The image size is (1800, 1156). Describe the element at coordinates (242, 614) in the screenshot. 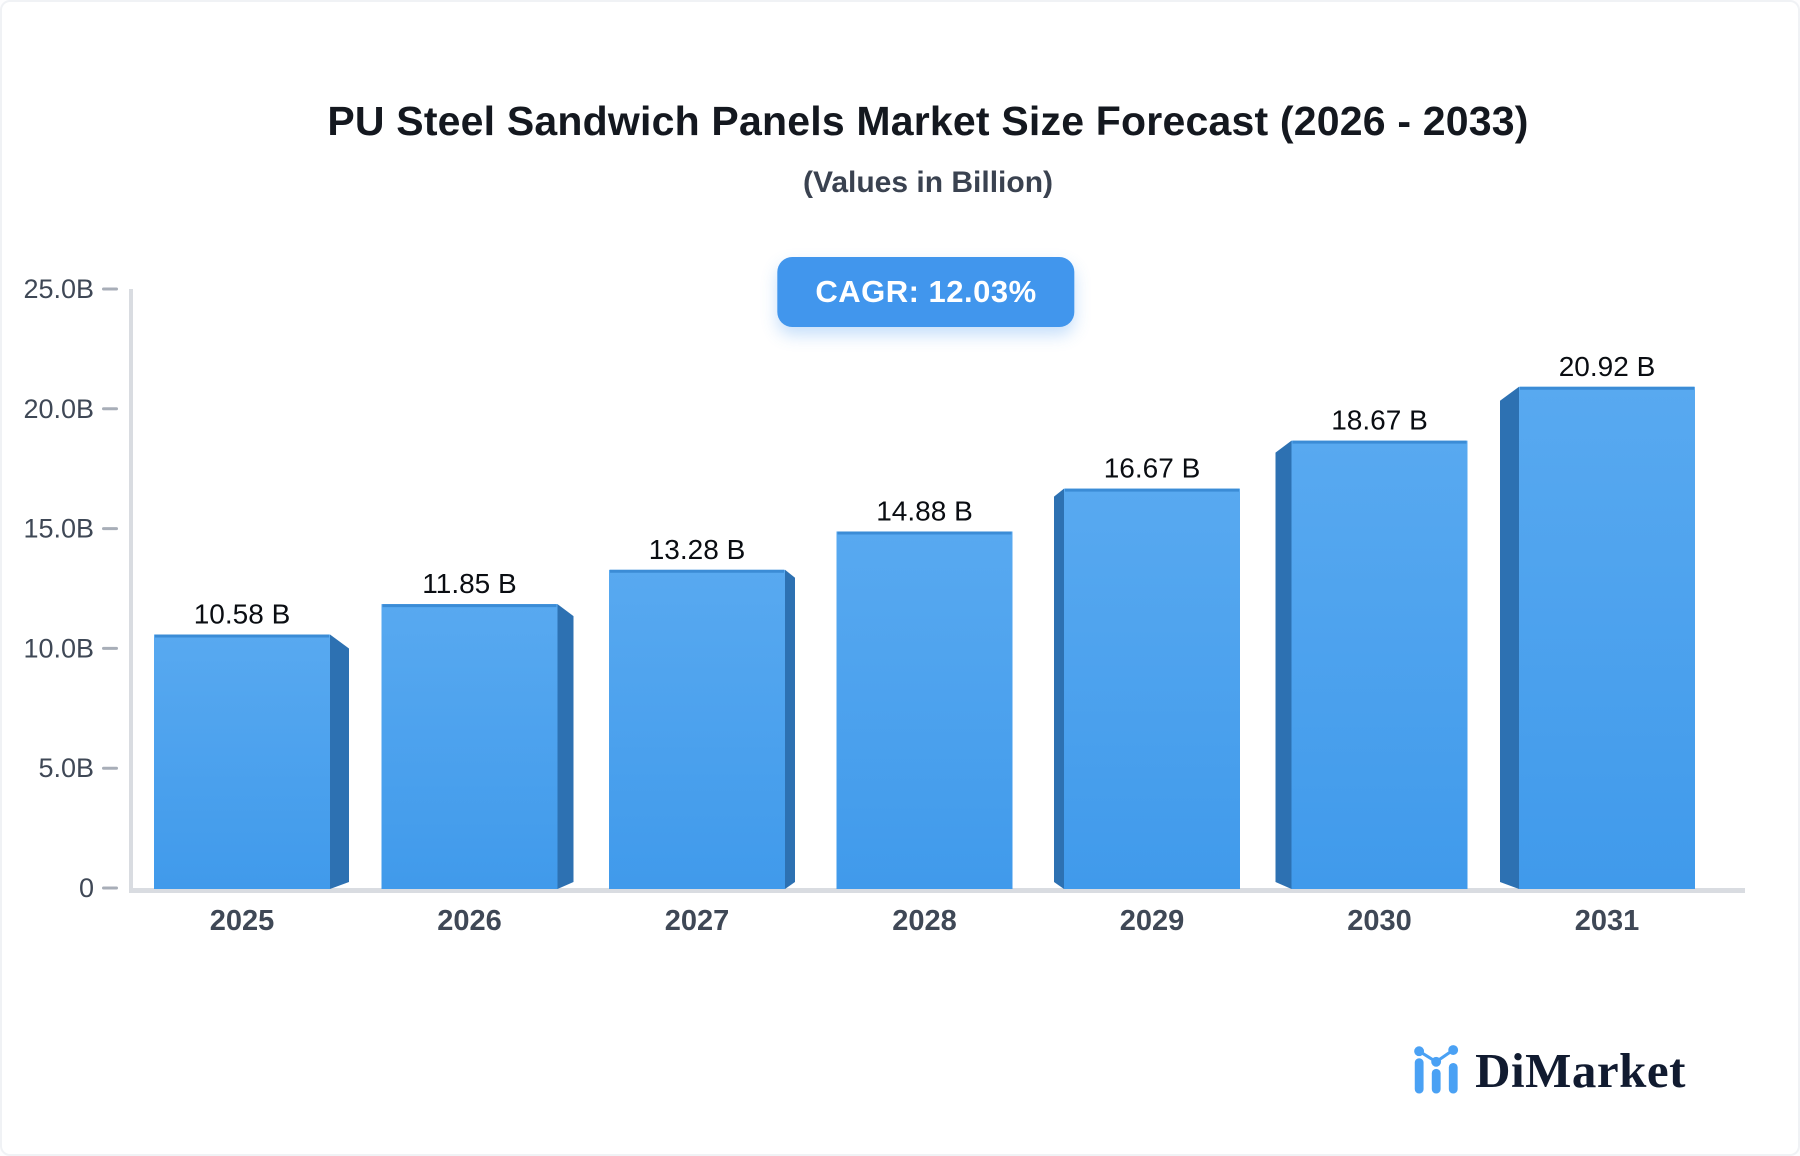

I see `bar-value-label: 10.58 B` at that location.